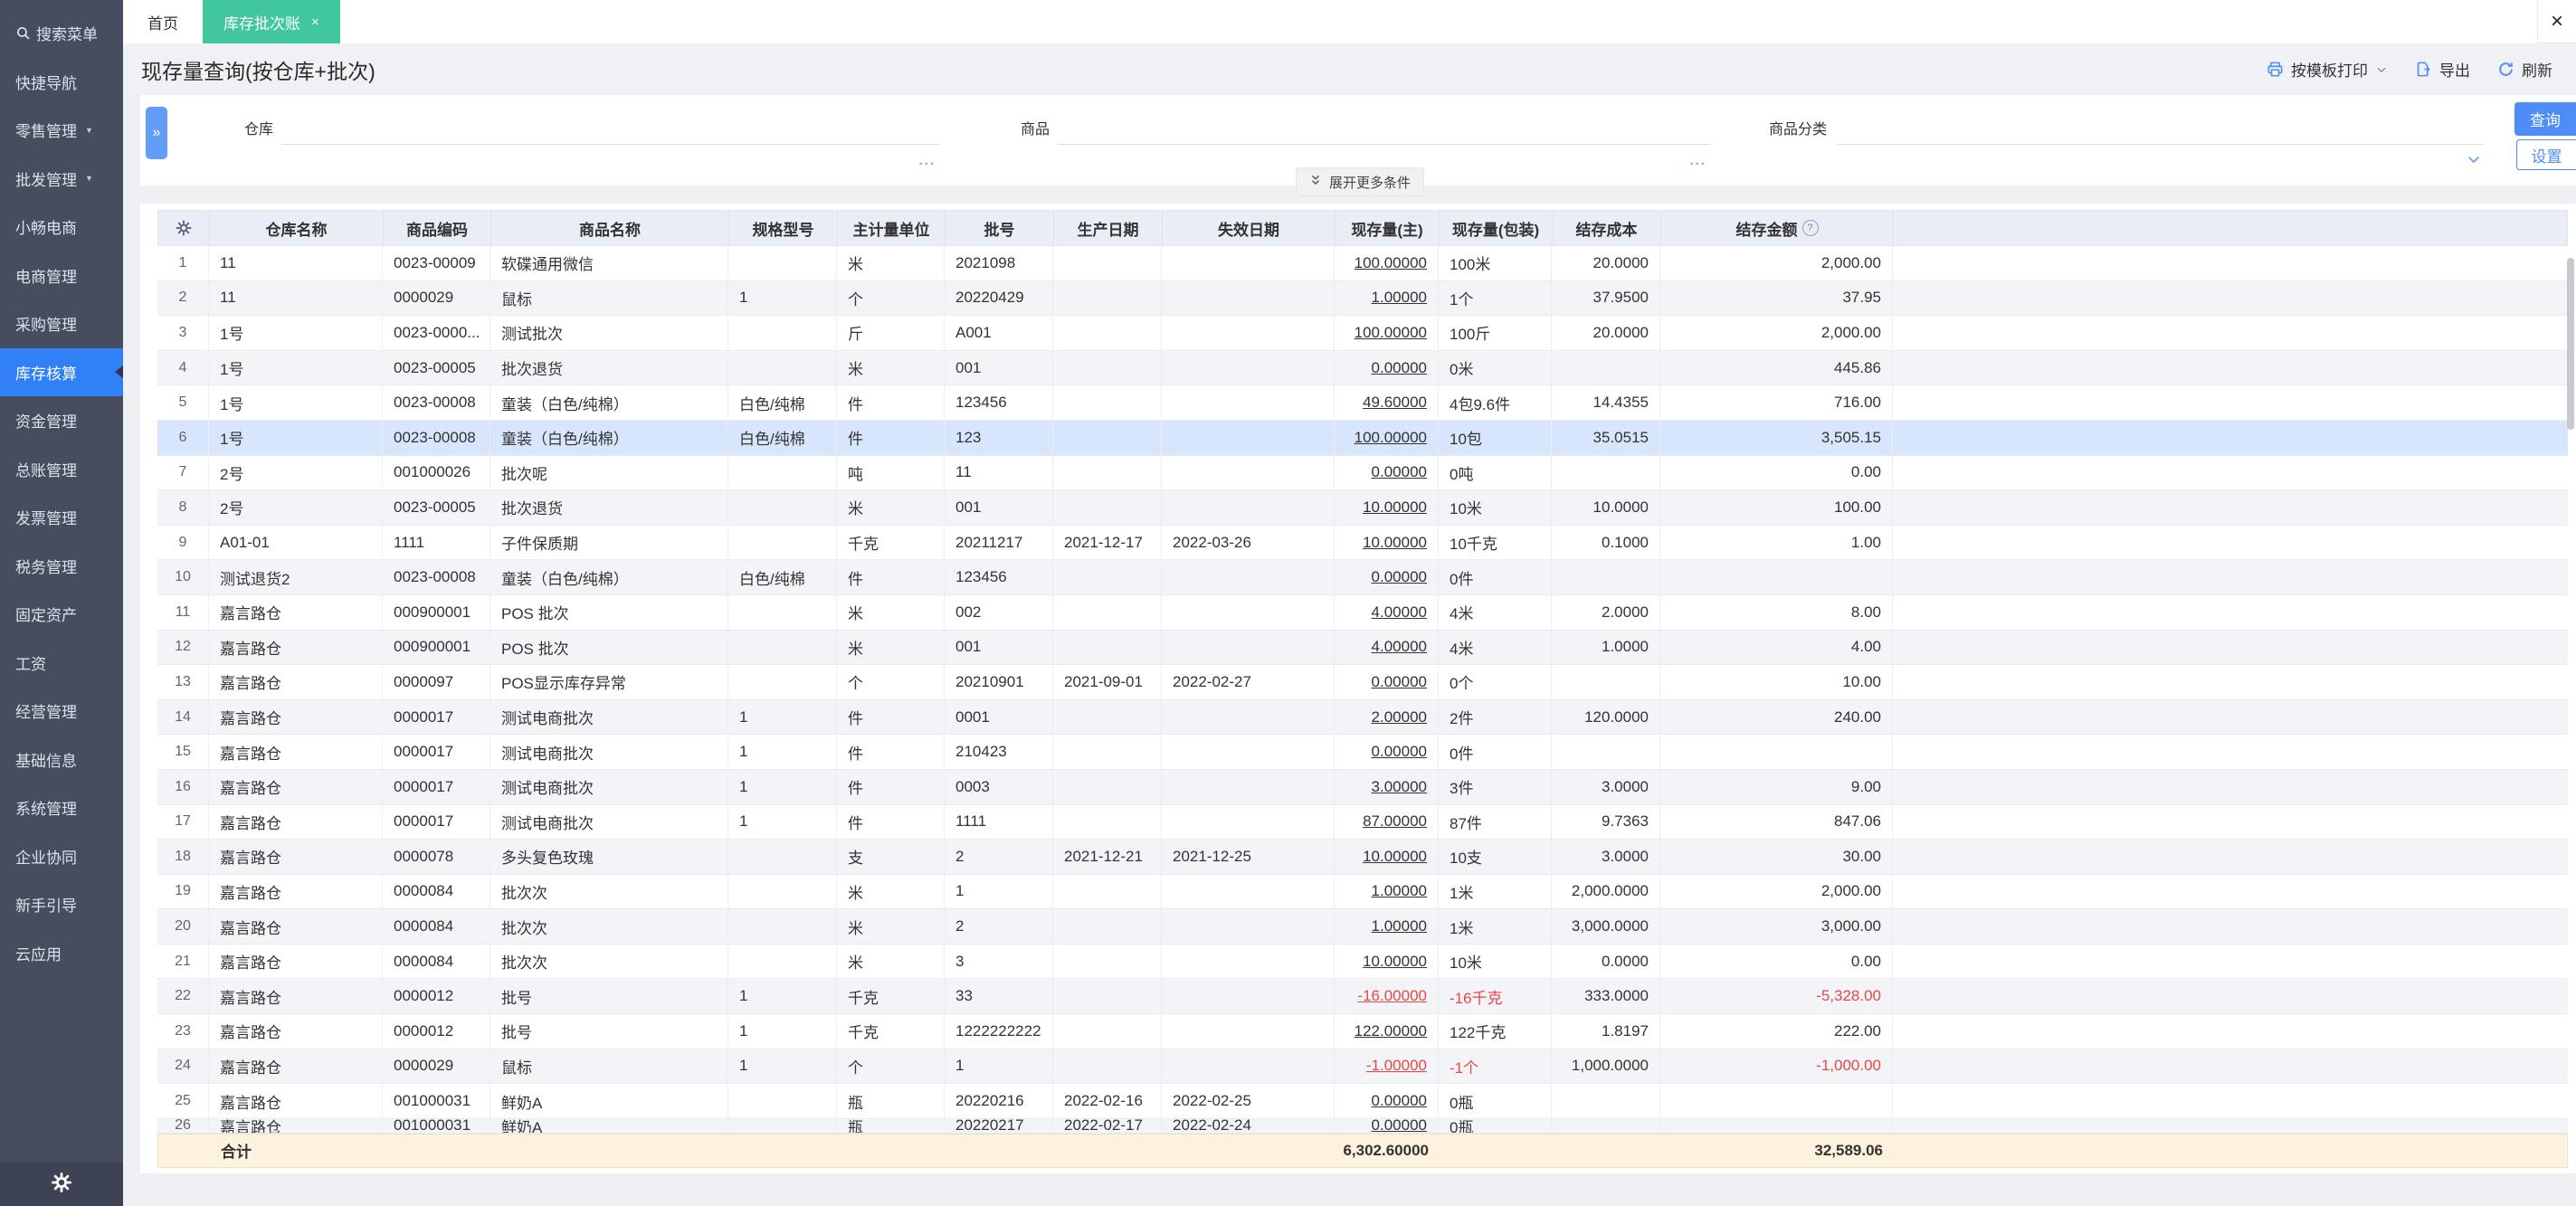  What do you see at coordinates (1395, 821) in the screenshot?
I see `qty-drilldown-link: 87.00000` at bounding box center [1395, 821].